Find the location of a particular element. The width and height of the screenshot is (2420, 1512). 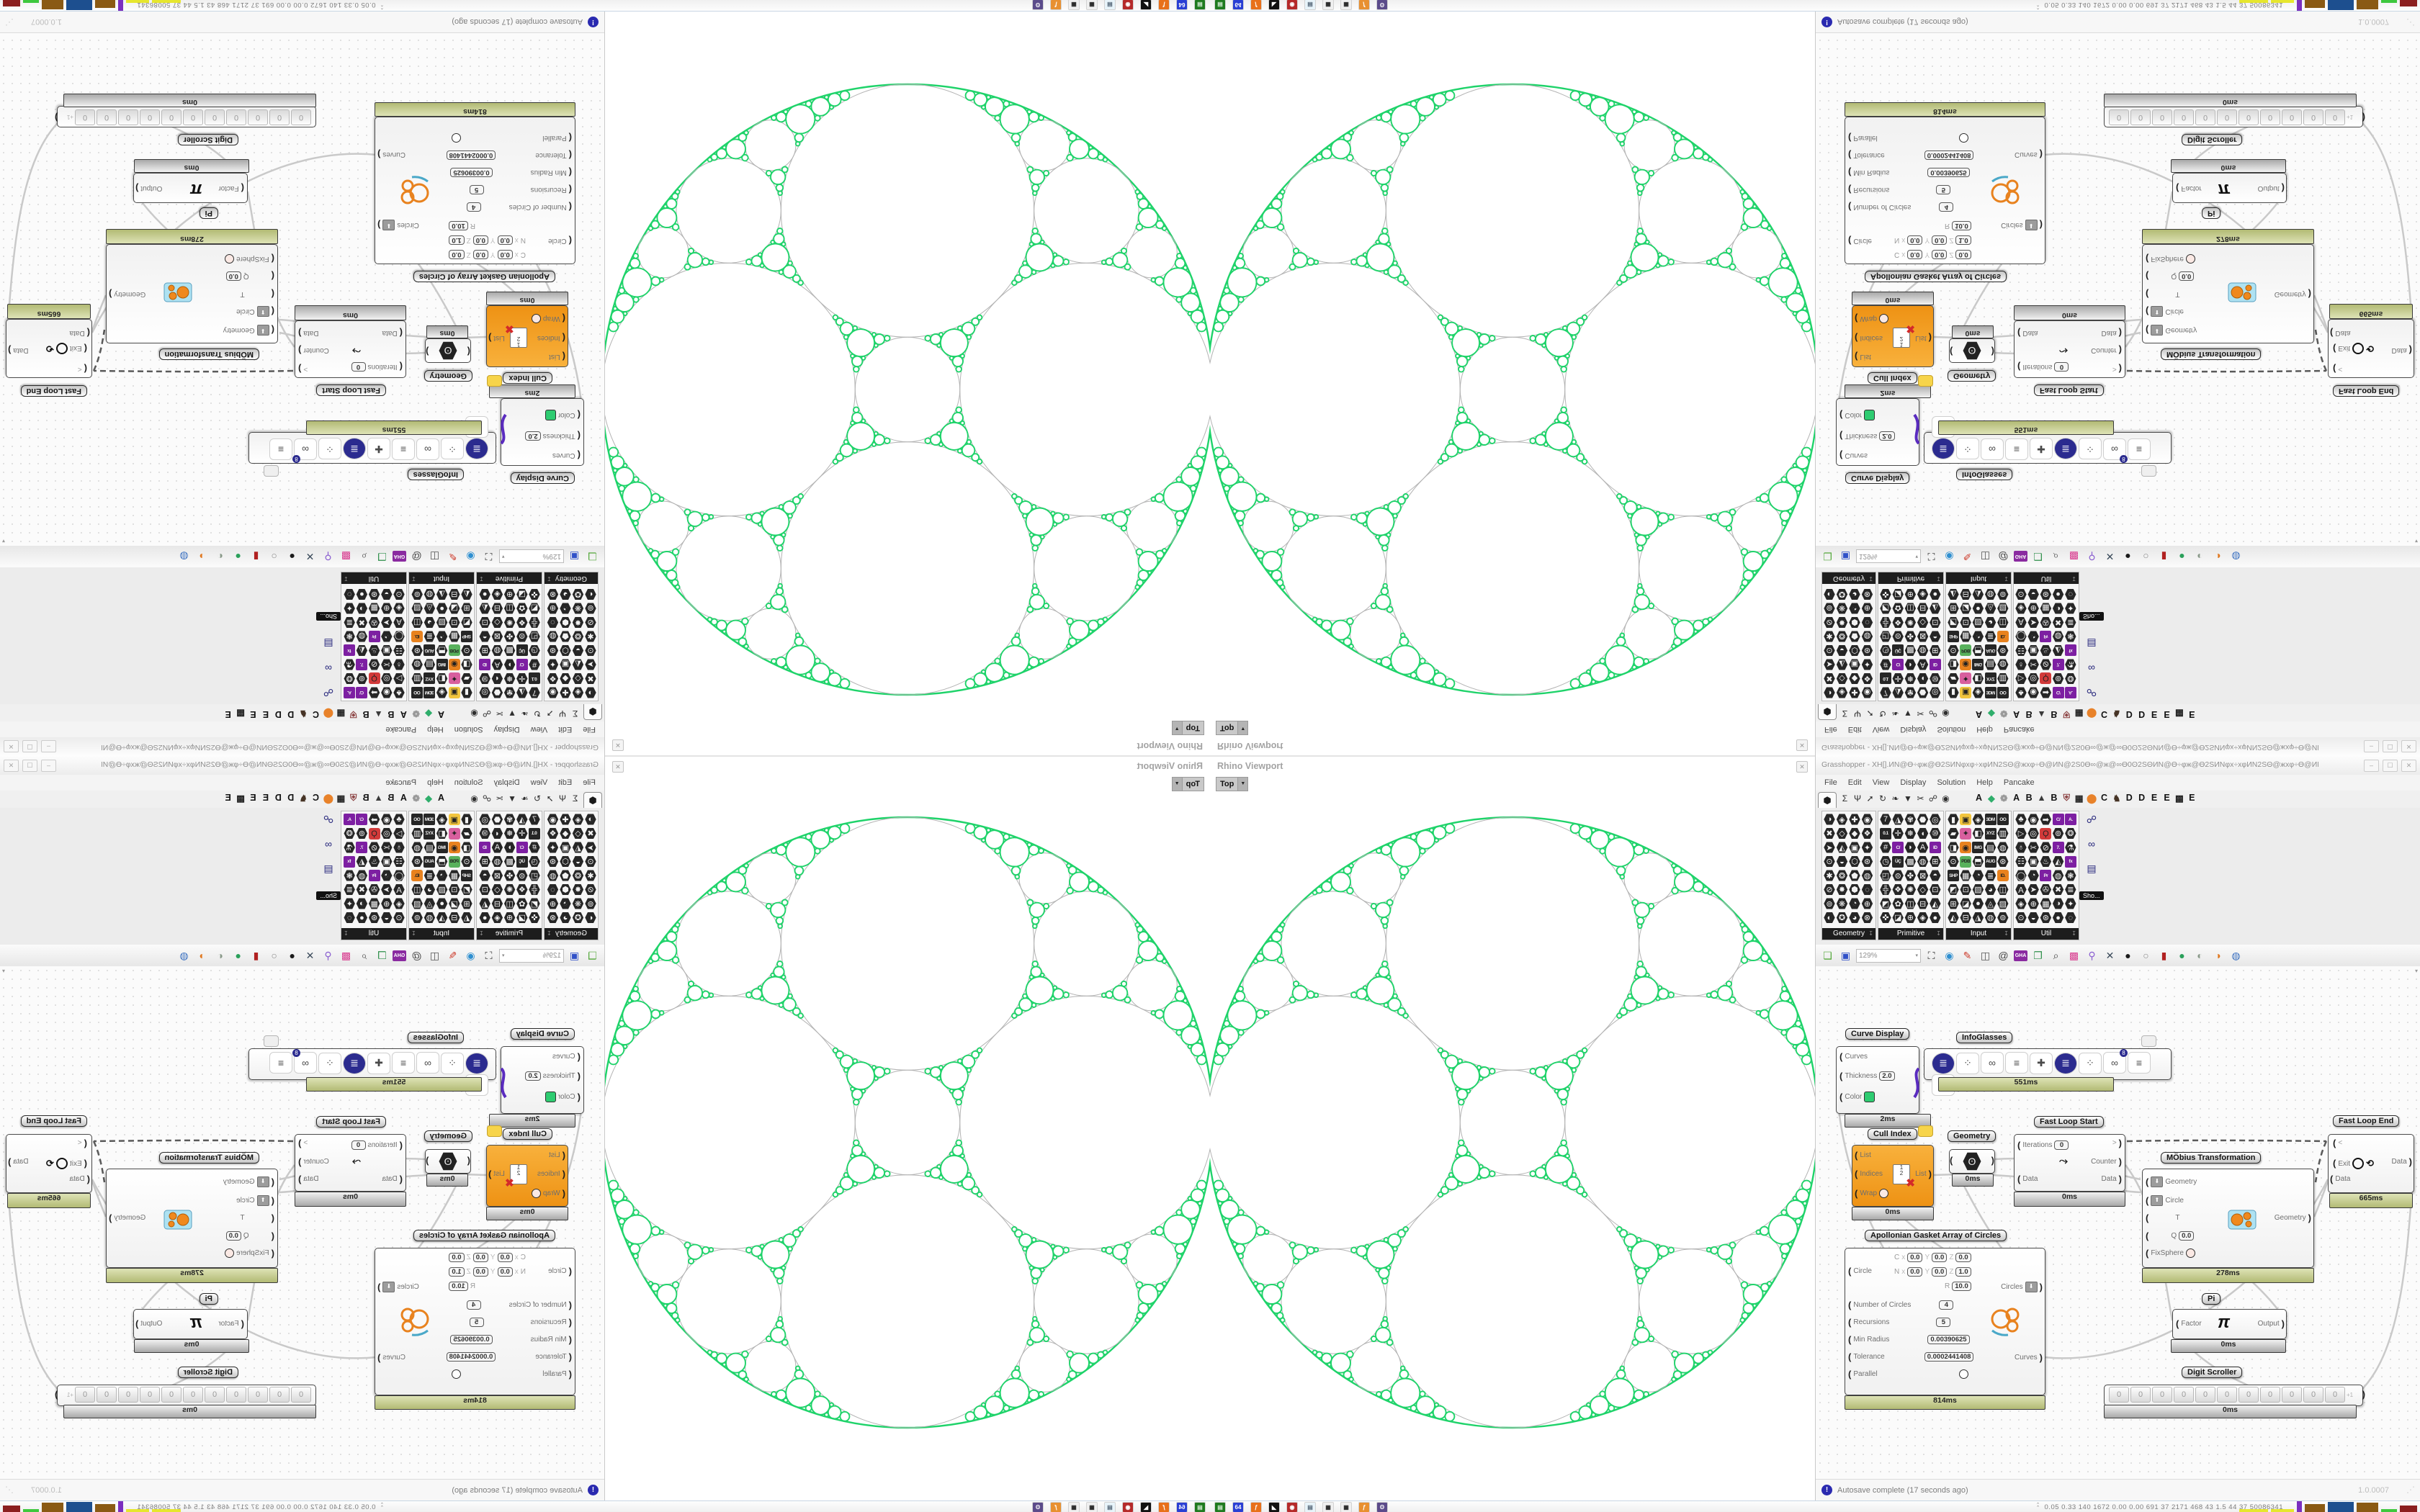

infoglasses-tool-icon: ✚ is located at coordinates (379, 449).